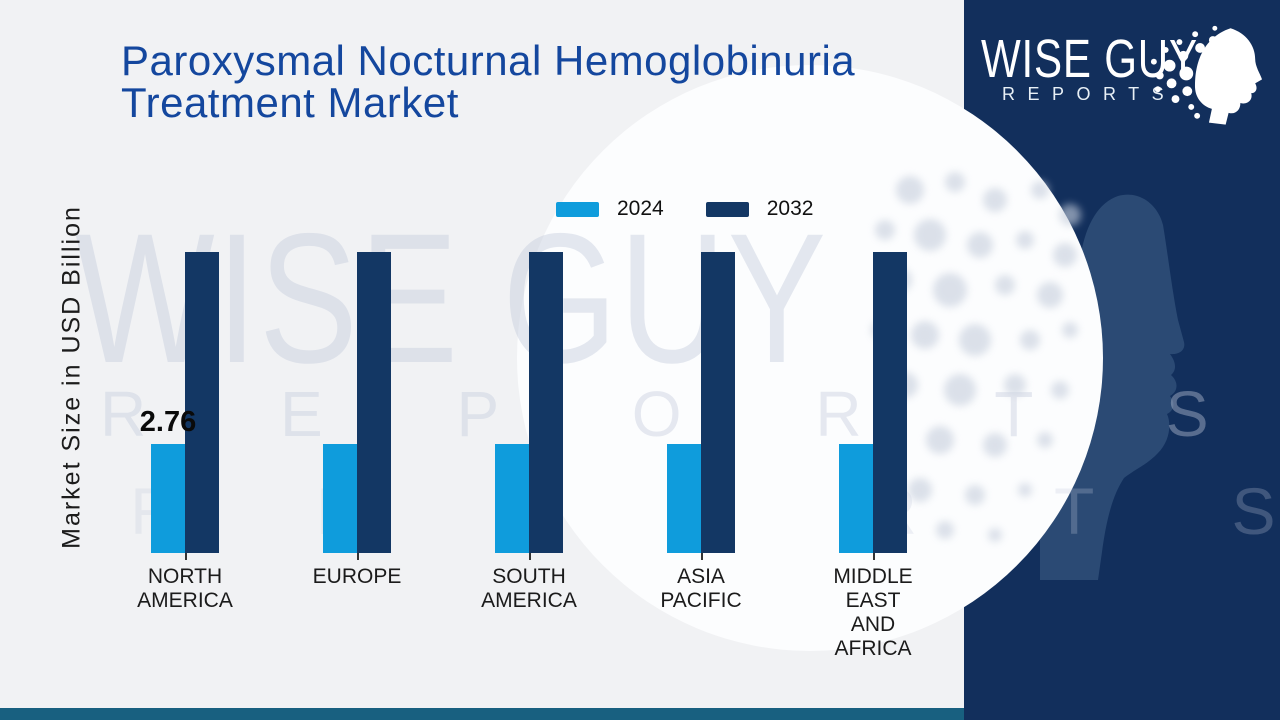  I want to click on logo-face-icon, so click(1206, 75).